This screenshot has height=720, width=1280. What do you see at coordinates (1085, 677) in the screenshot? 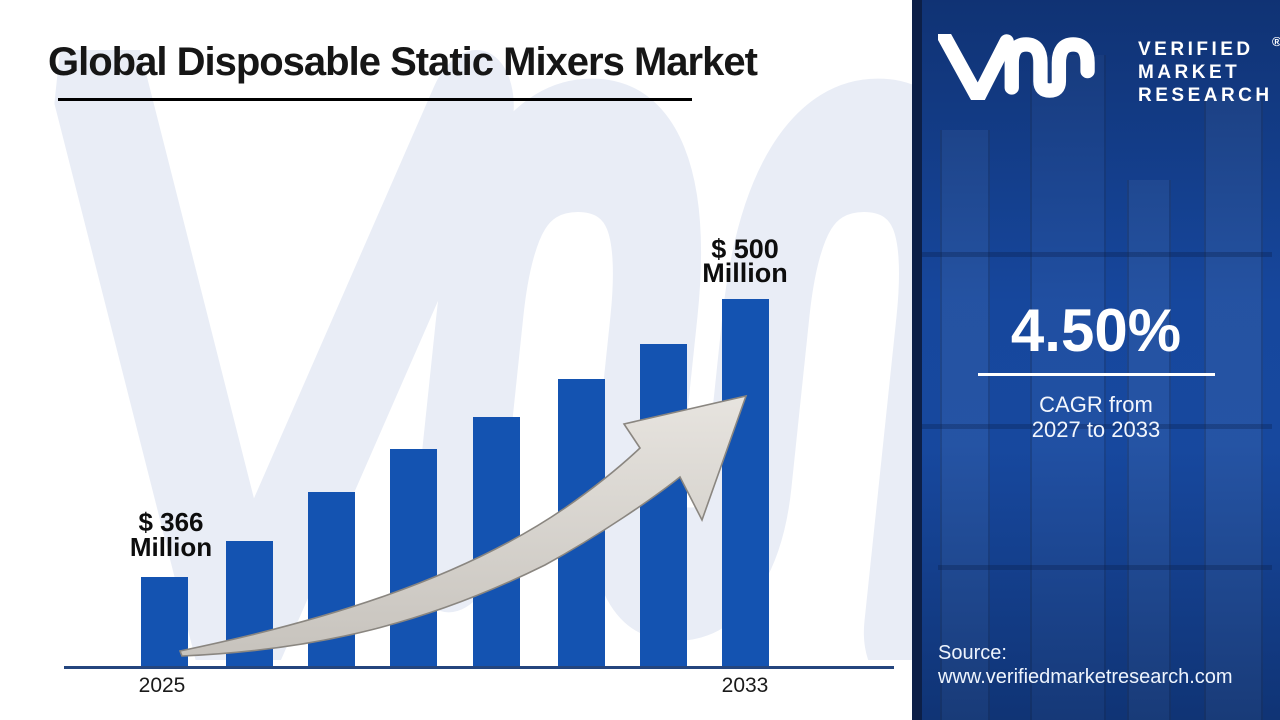
I see `source-url-link: www.verifiedmarketresearch.com` at bounding box center [1085, 677].